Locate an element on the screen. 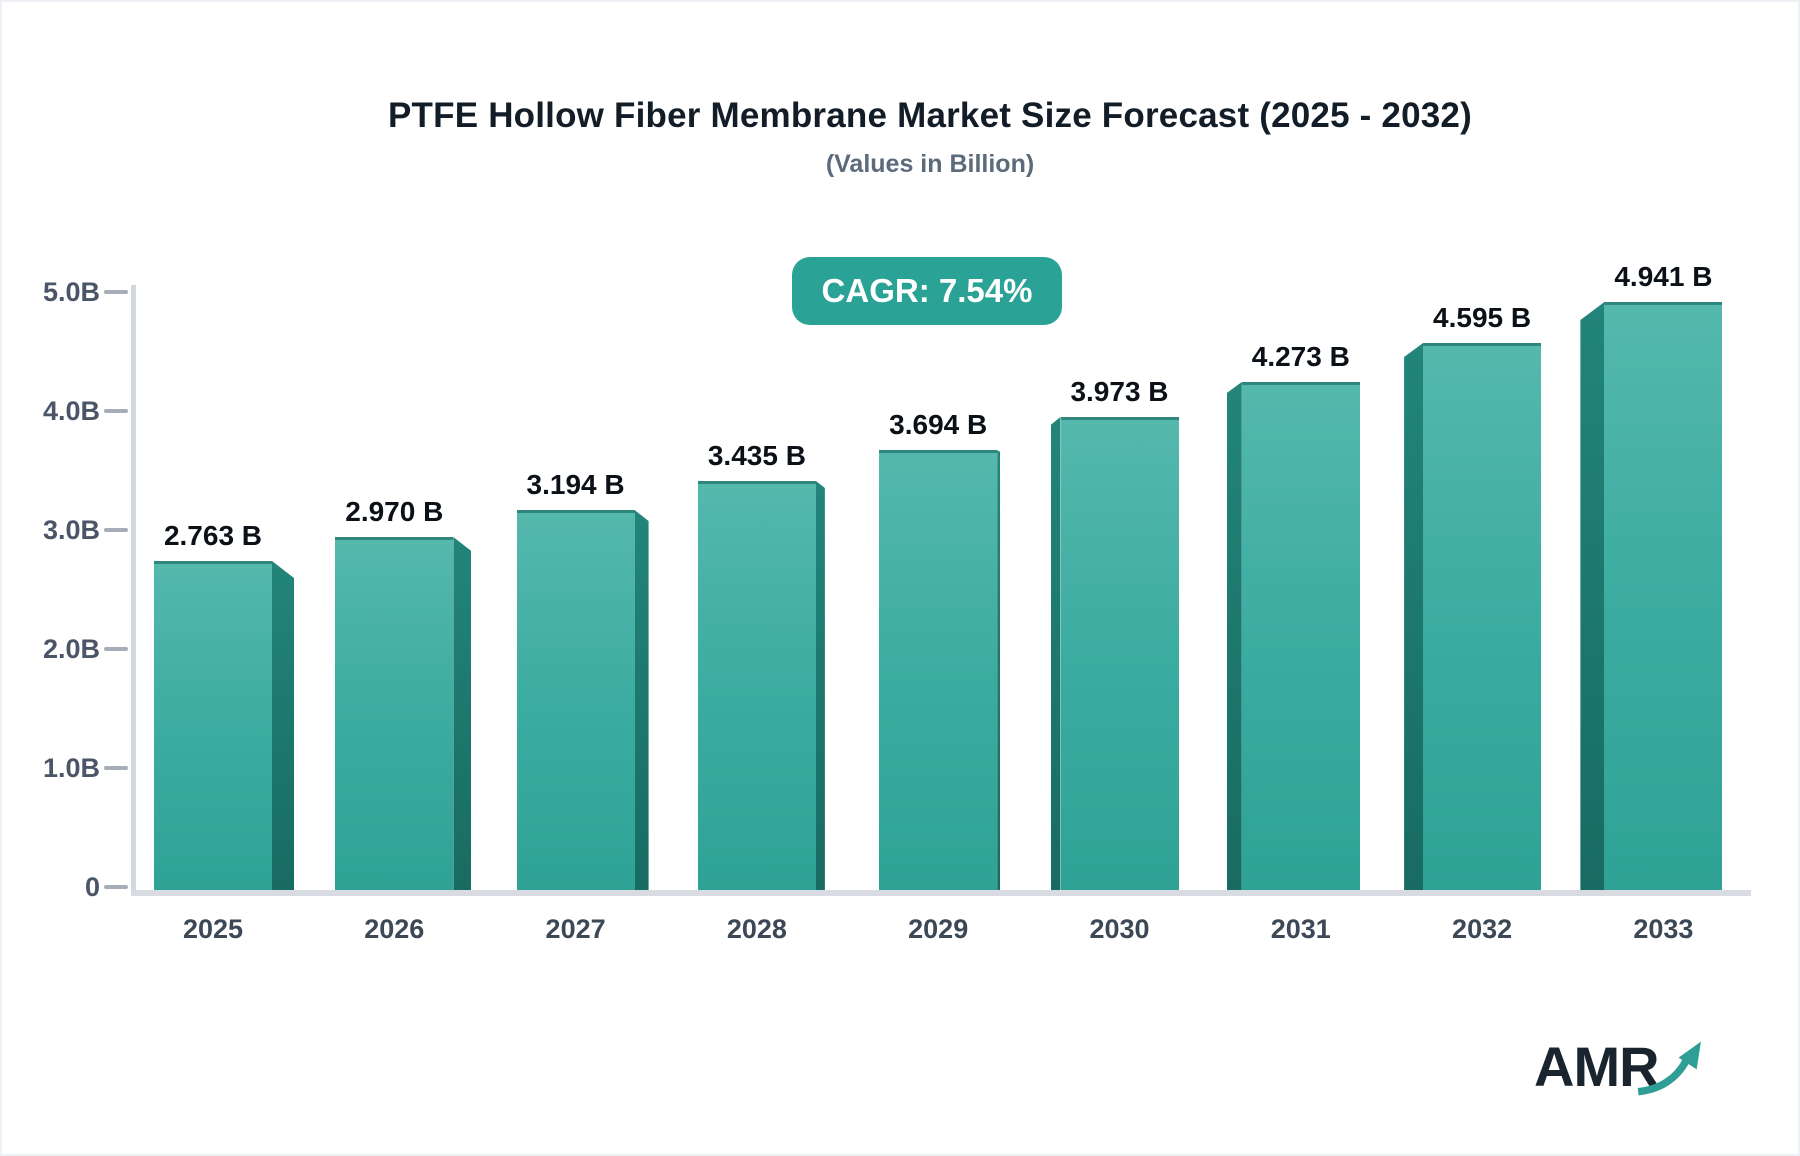  growth-arrow-icon is located at coordinates (1669, 1068).